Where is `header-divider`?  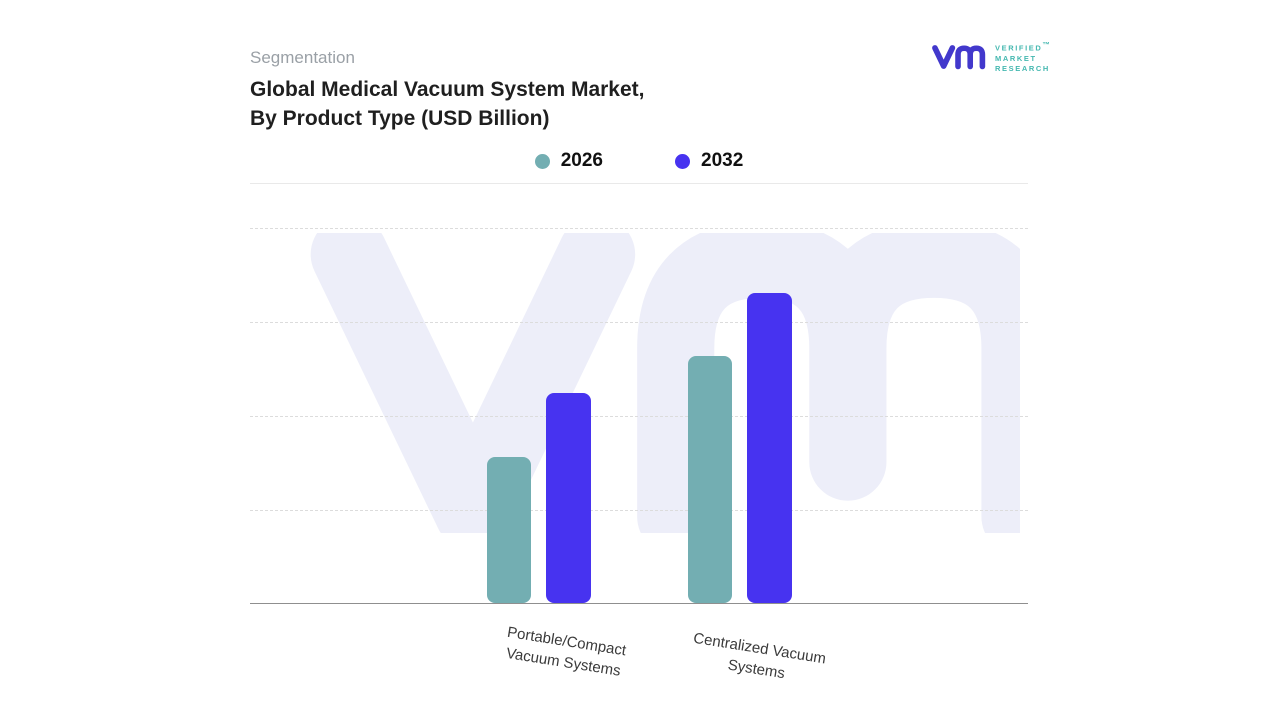 header-divider is located at coordinates (639, 183).